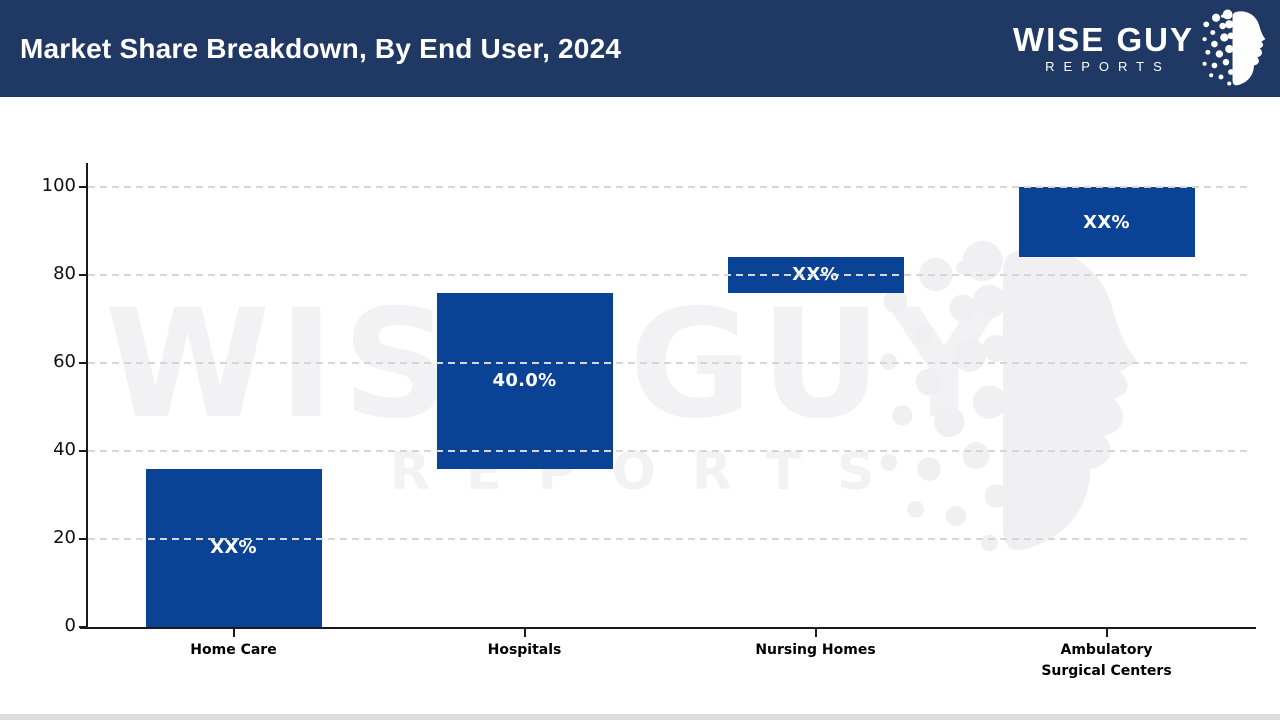 This screenshot has width=1280, height=720. What do you see at coordinates (64, 449) in the screenshot?
I see `y-tick-label-40: 40` at bounding box center [64, 449].